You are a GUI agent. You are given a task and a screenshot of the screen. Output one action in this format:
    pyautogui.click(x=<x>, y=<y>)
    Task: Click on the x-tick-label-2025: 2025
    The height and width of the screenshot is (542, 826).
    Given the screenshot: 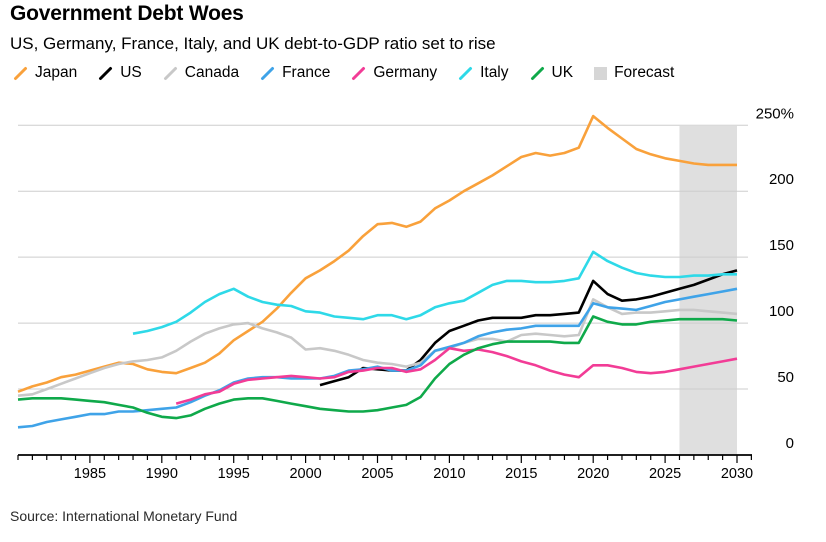 What is the action you would take?
    pyautogui.click(x=665, y=474)
    